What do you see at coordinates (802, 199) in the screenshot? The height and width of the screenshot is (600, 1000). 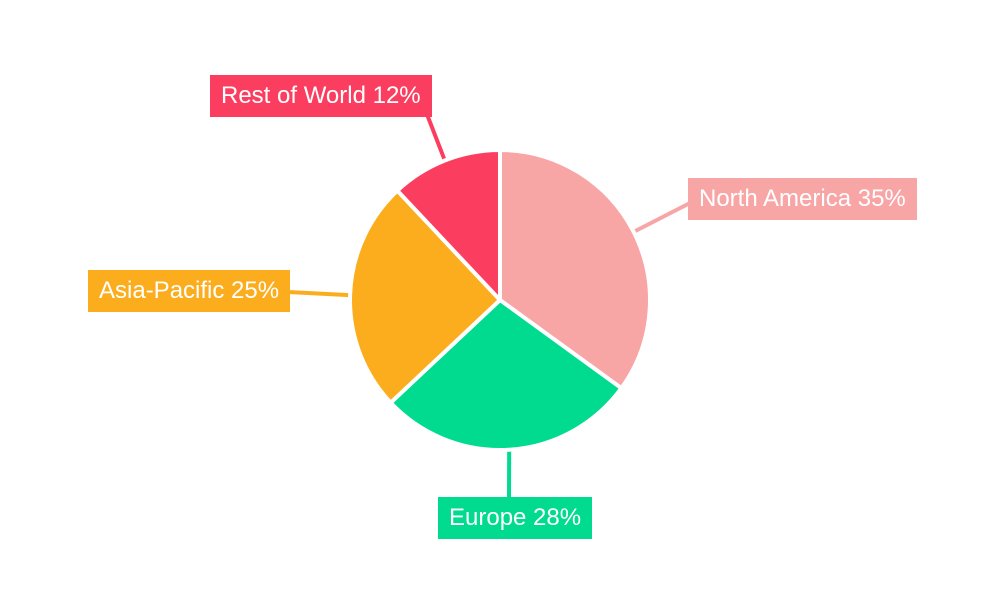 I see `label-north-america: North America 35%` at bounding box center [802, 199].